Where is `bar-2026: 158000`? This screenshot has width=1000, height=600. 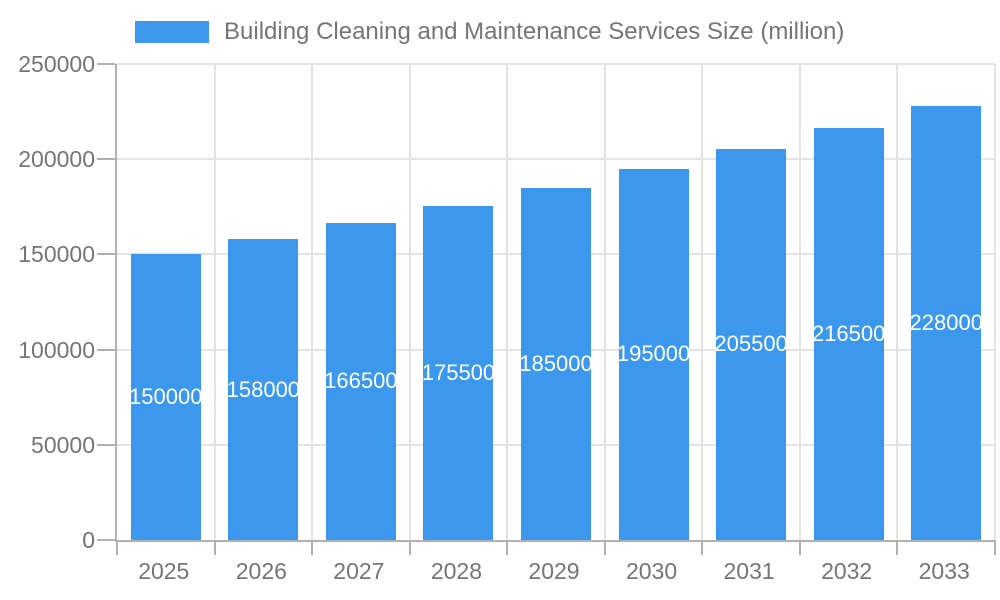 bar-2026: 158000 is located at coordinates (263, 389).